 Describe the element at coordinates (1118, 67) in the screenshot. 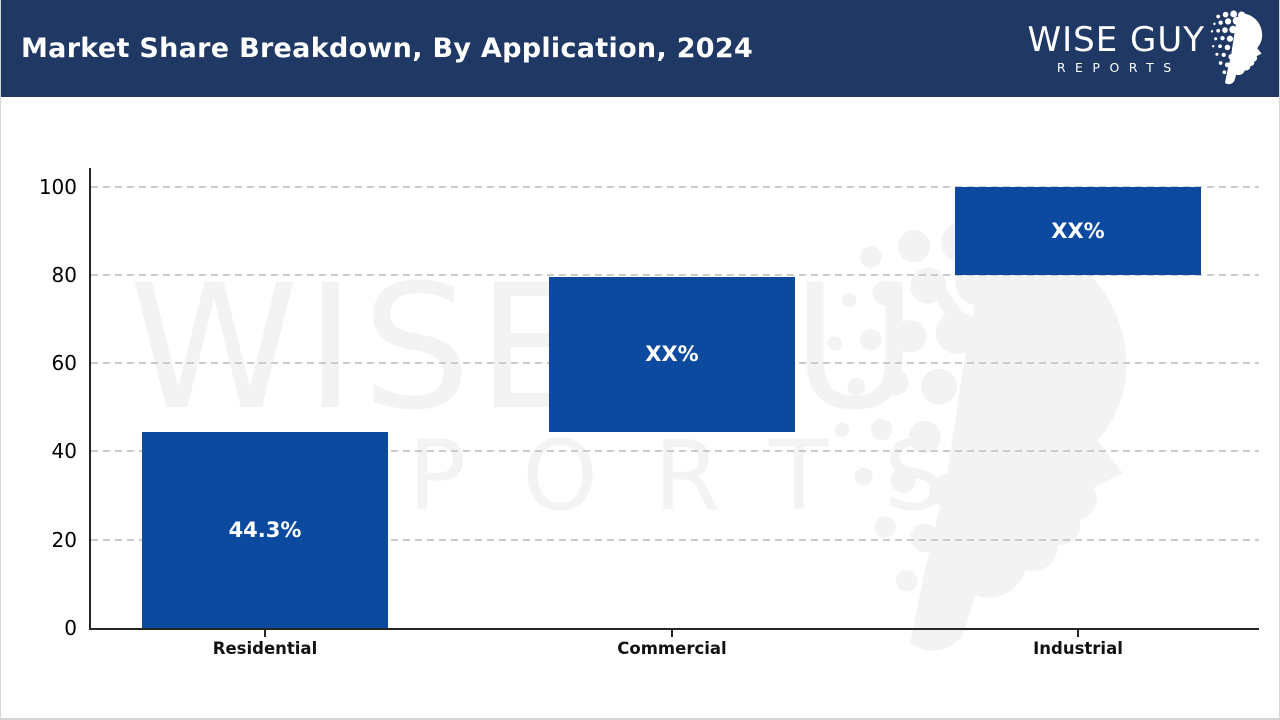

I see `brand-subname: REPORTS` at that location.